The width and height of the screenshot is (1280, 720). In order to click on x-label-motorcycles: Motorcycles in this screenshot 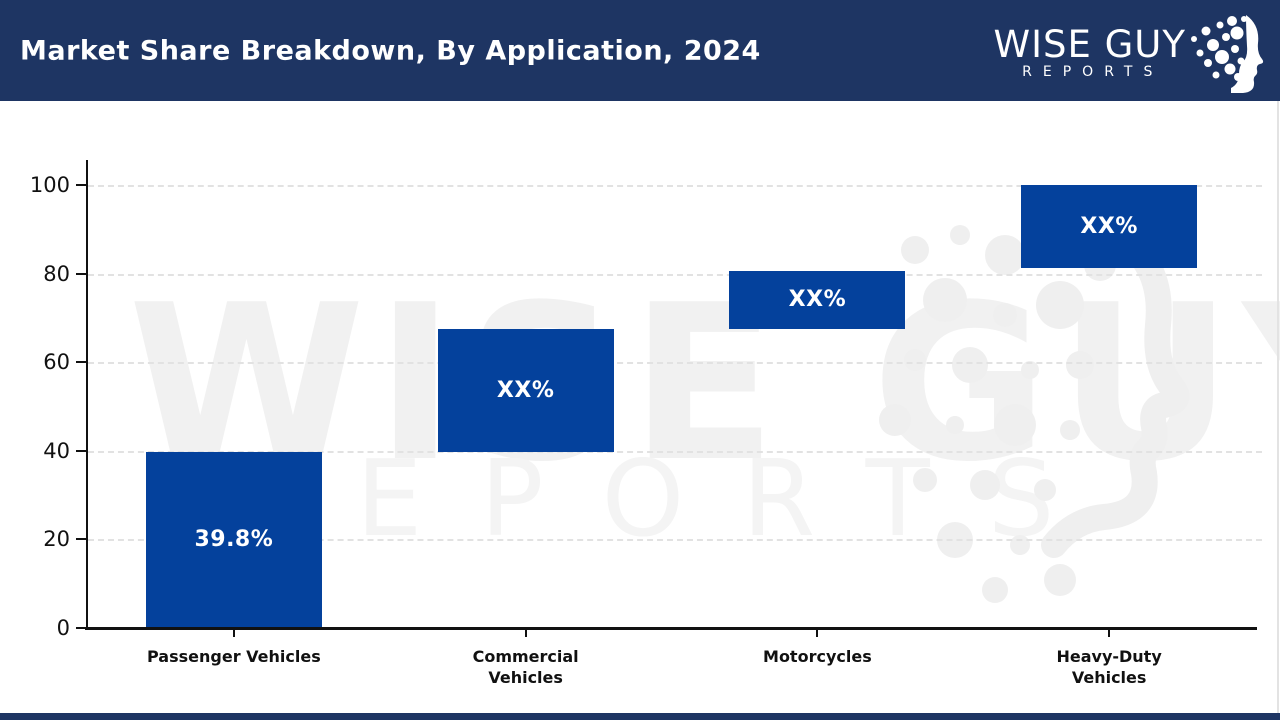, I will do `click(817, 656)`.